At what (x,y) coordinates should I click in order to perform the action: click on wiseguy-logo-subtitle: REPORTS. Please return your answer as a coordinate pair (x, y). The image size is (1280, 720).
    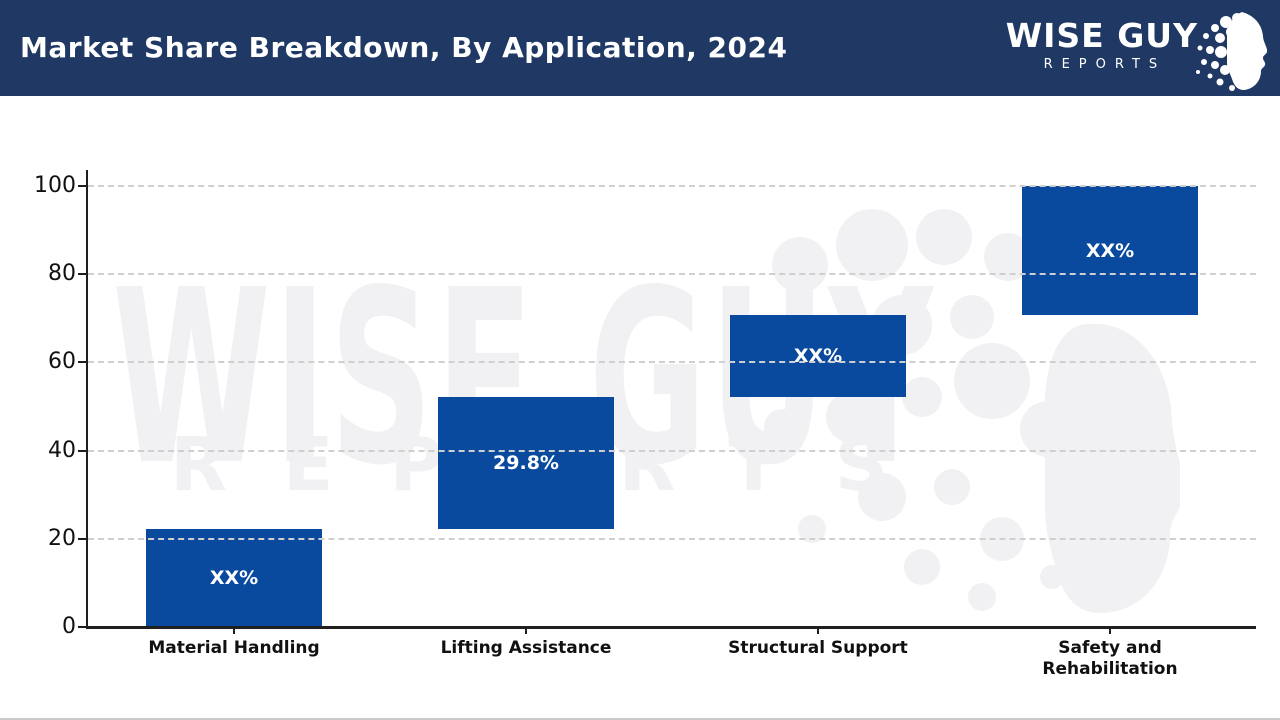
    Looking at the image, I should click on (1105, 64).